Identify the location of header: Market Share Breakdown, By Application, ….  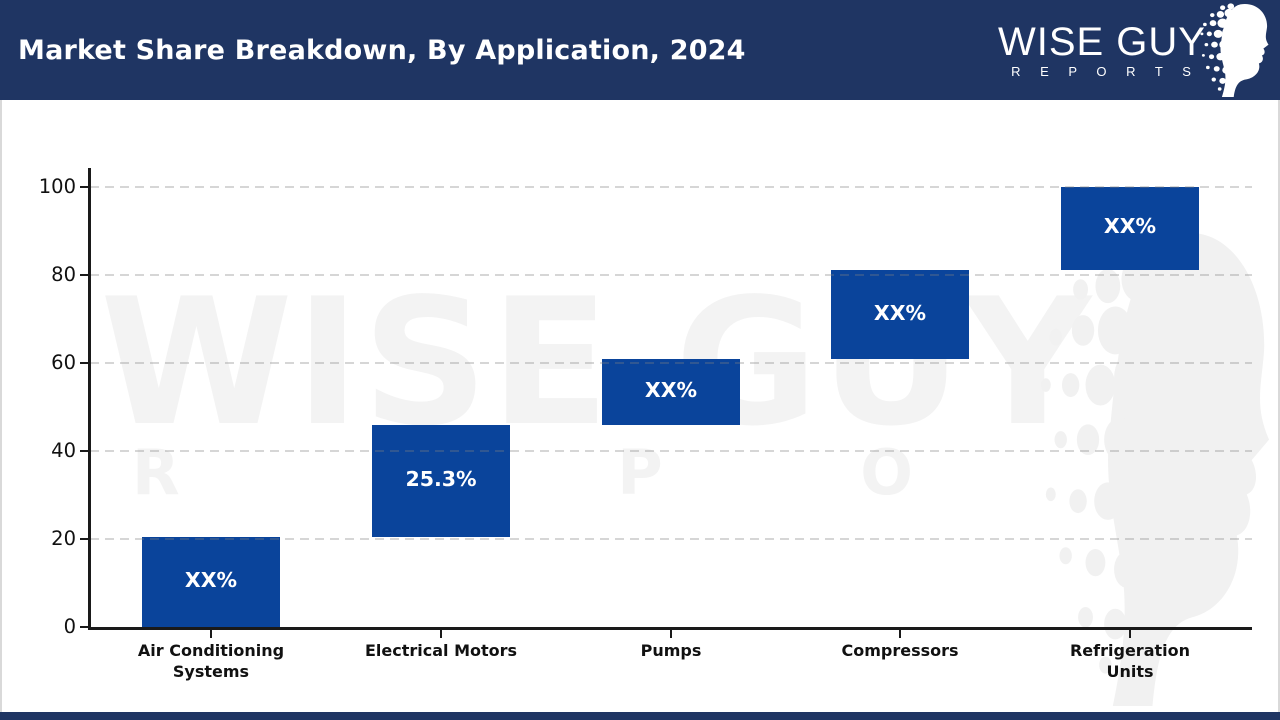
(640, 50).